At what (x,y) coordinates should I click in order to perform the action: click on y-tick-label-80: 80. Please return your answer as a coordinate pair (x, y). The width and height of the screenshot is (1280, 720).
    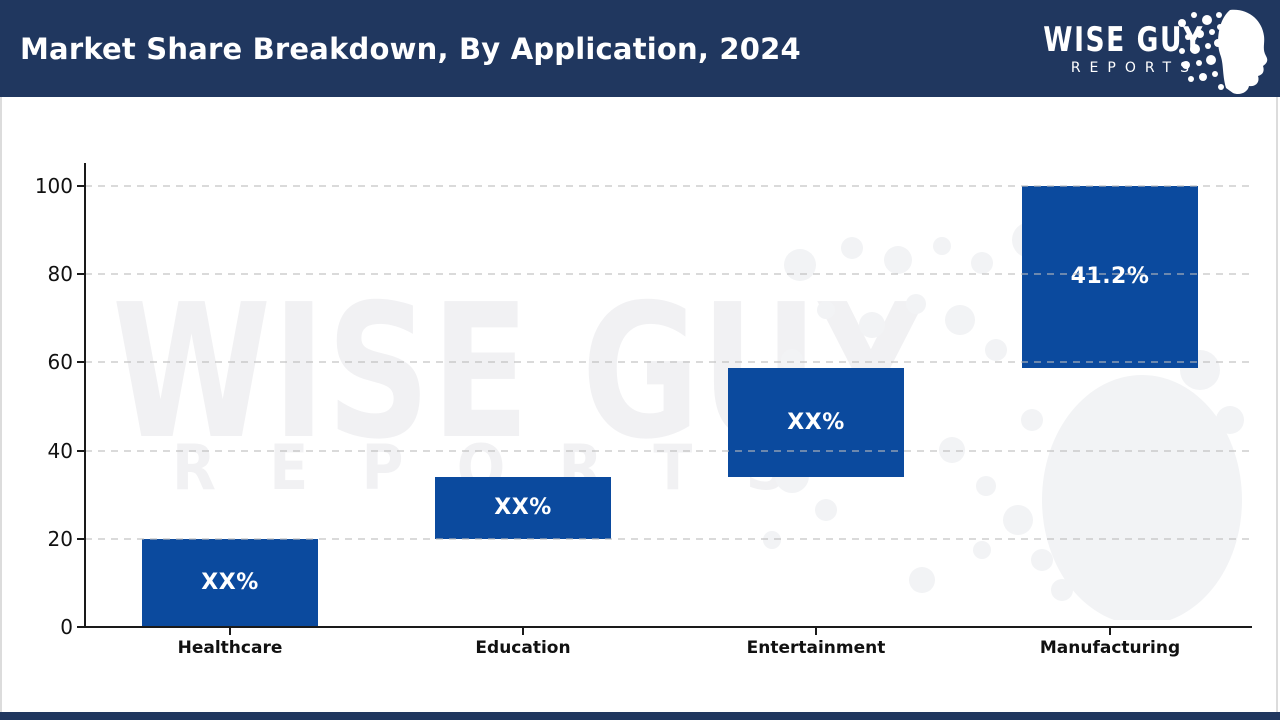
    Looking at the image, I should click on (60, 274).